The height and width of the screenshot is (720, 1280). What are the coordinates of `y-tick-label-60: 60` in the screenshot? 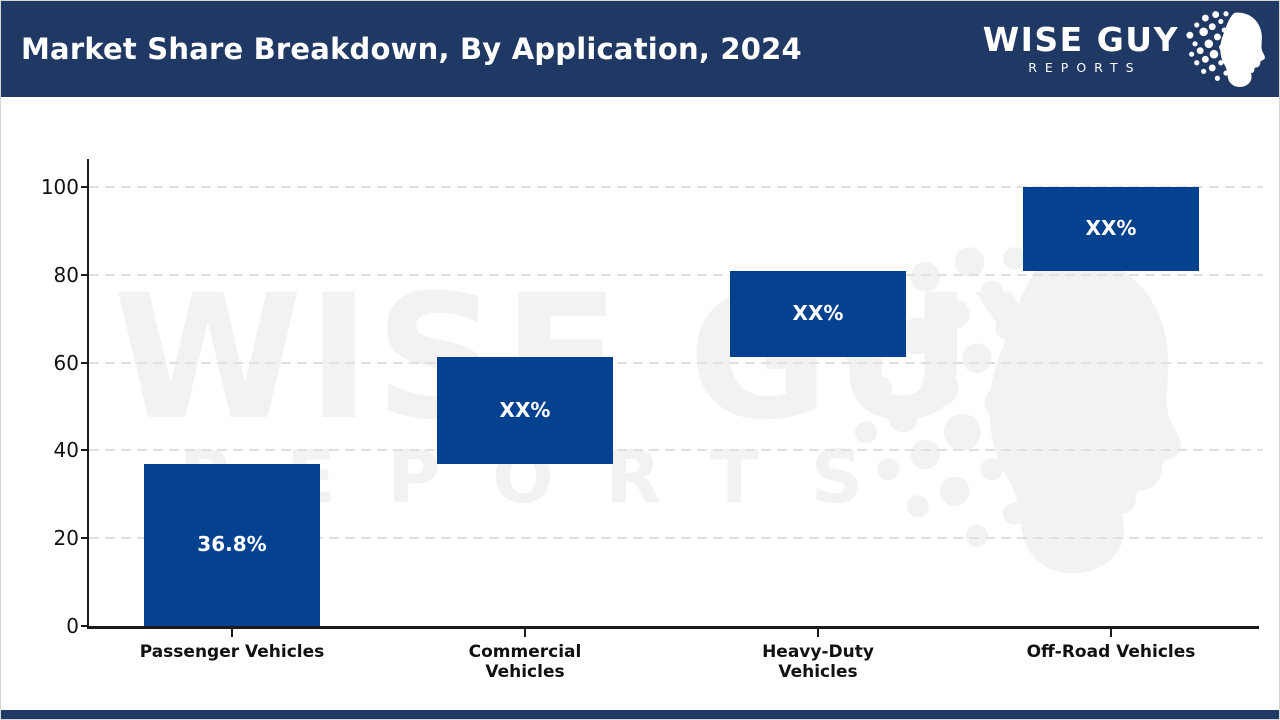 It's located at (66, 362).